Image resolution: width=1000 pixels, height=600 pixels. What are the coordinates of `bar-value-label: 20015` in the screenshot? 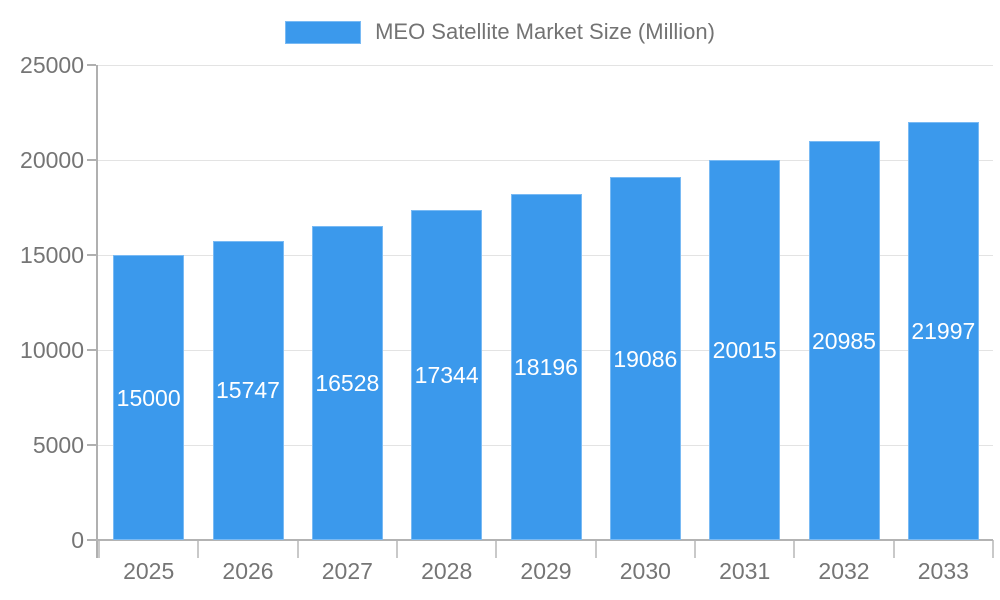 It's located at (744, 349).